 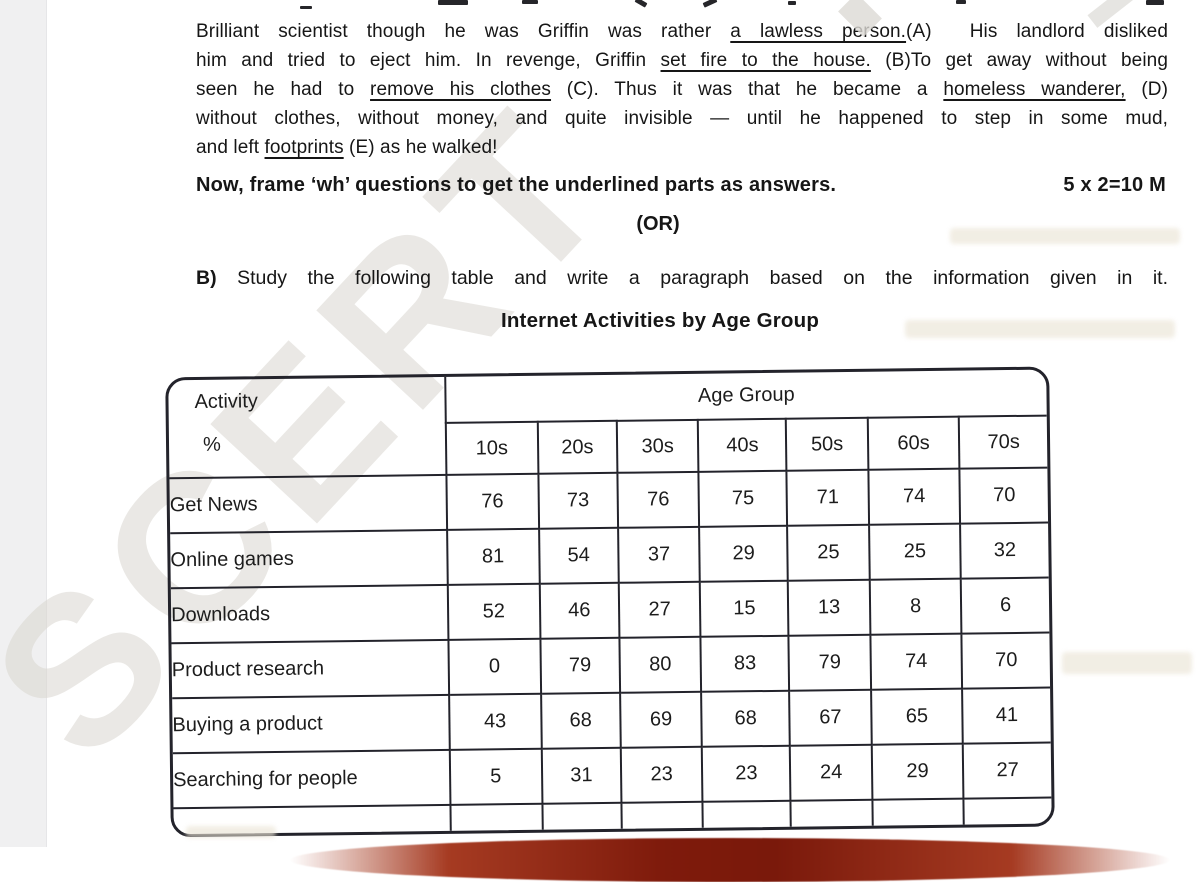 I want to click on value-cell: 8, so click(x=915, y=606).